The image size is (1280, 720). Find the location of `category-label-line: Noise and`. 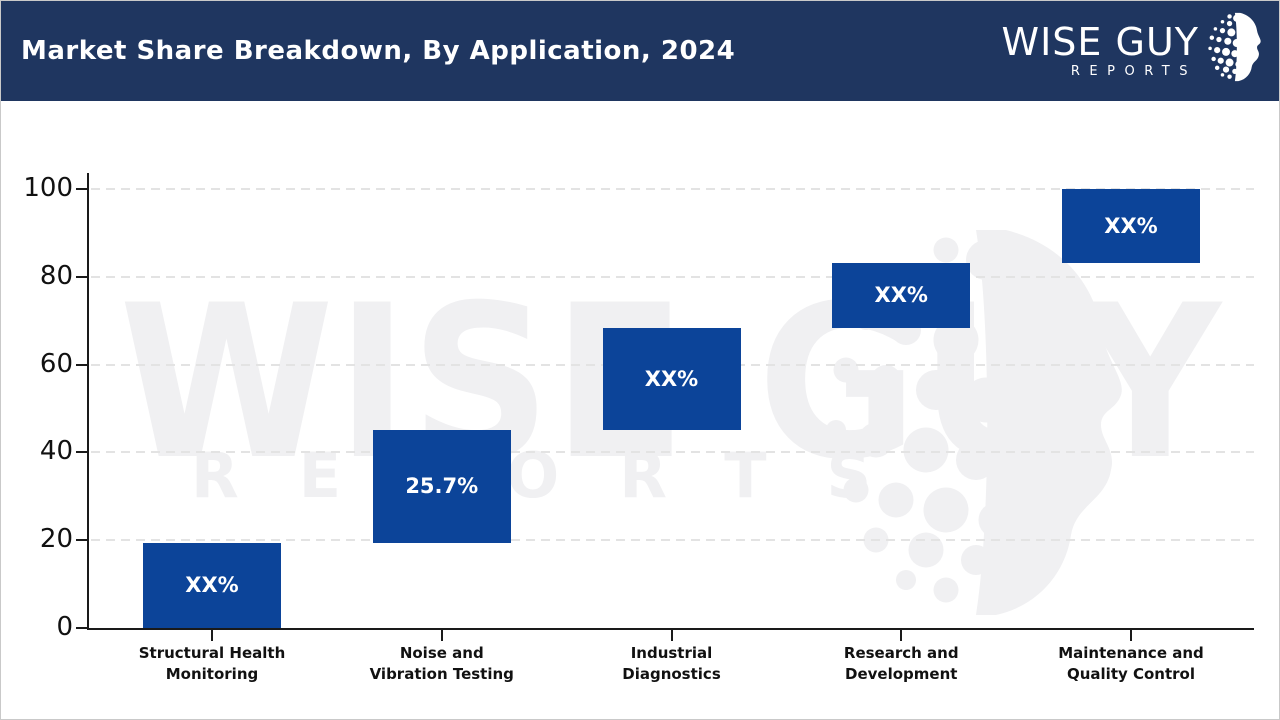

category-label-line: Noise and is located at coordinates (441, 653).